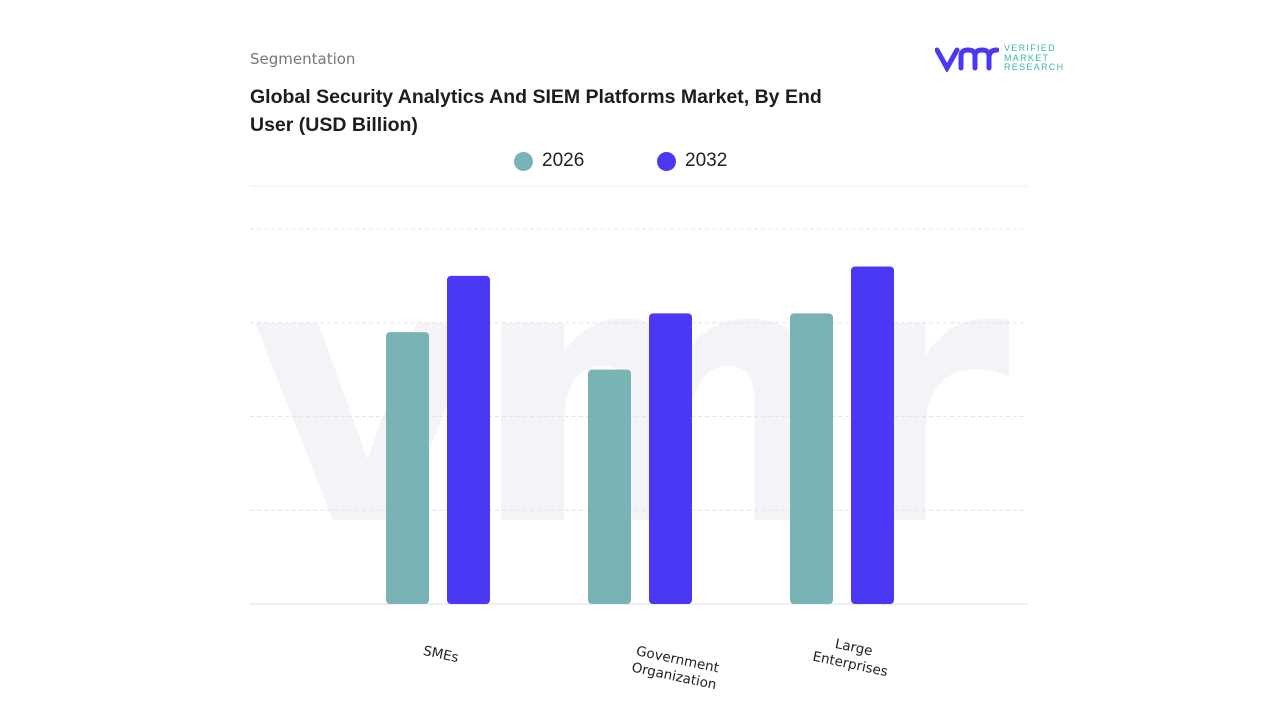  What do you see at coordinates (872, 435) in the screenshot?
I see `bar-2032-large-enterprises` at bounding box center [872, 435].